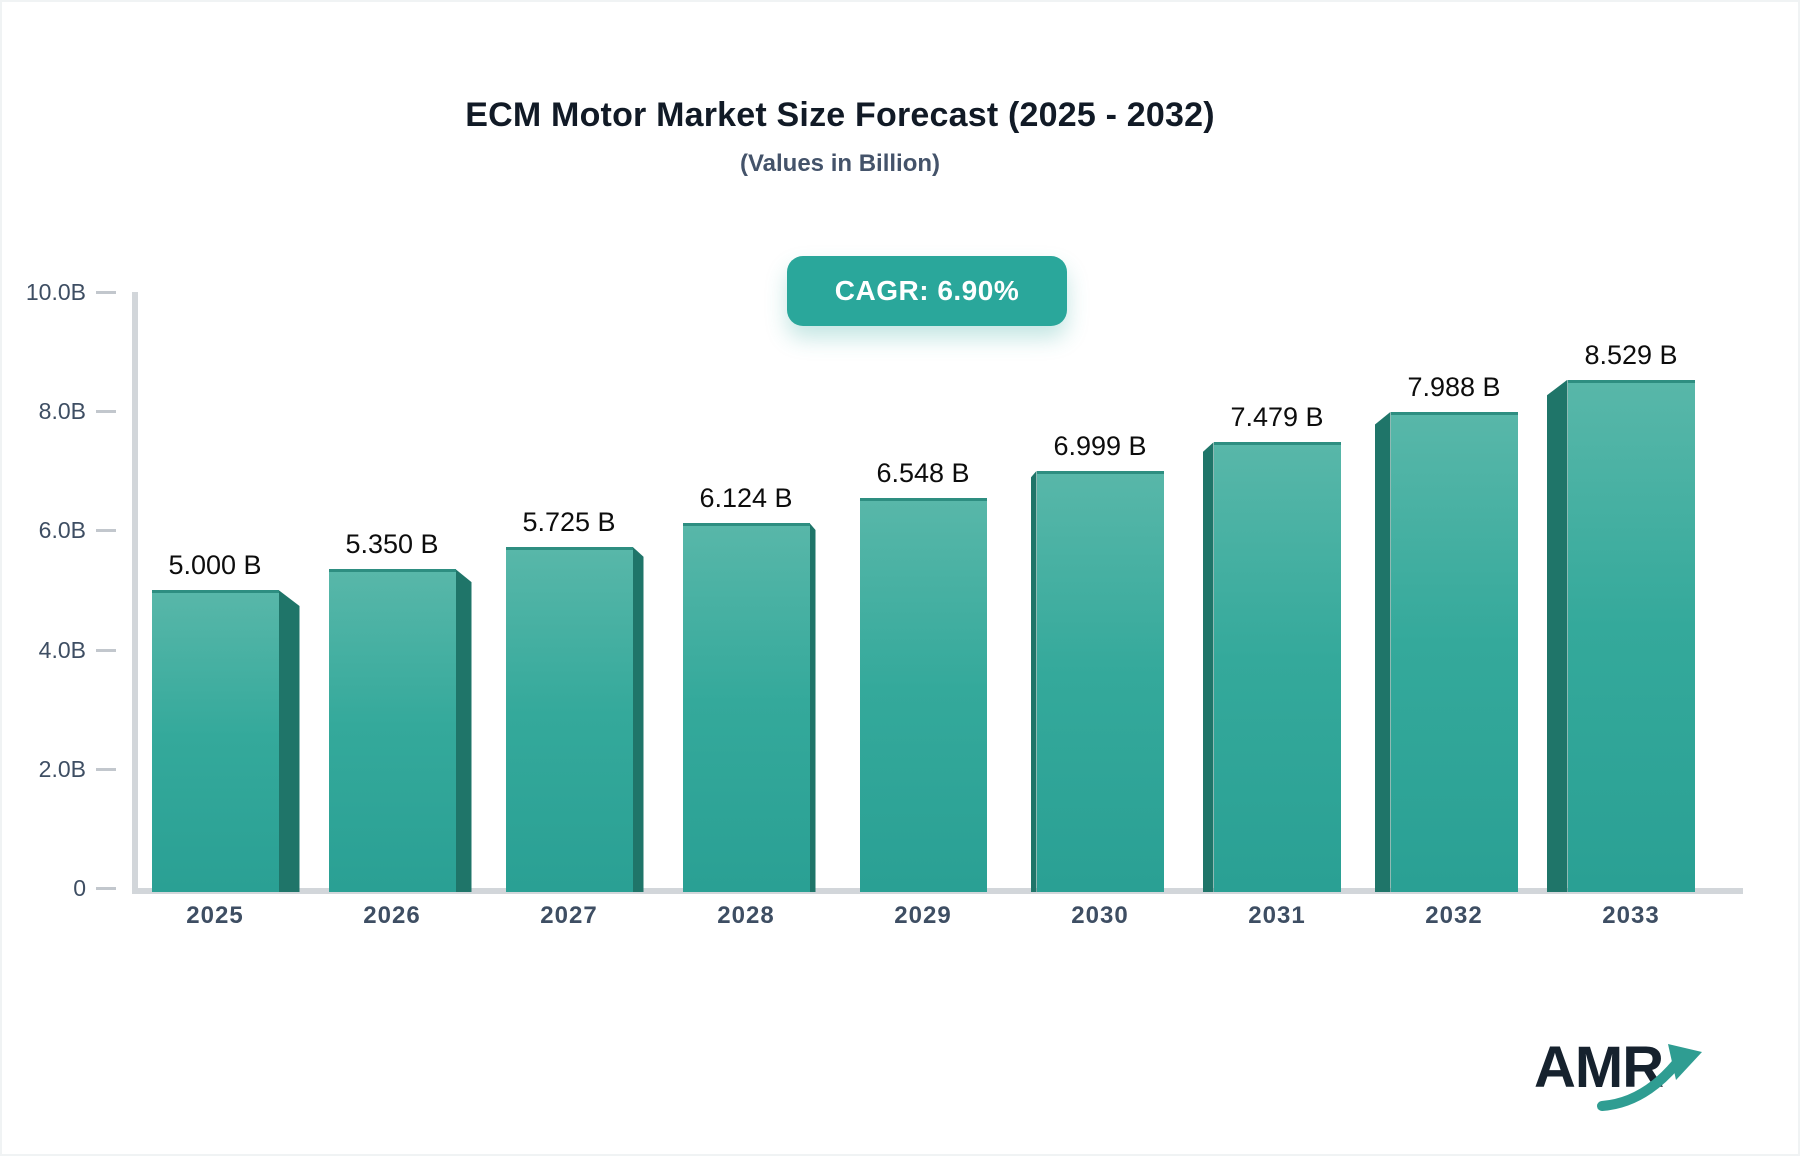  Describe the element at coordinates (1100, 445) in the screenshot. I see `bar-value-label: 6.999 B` at that location.